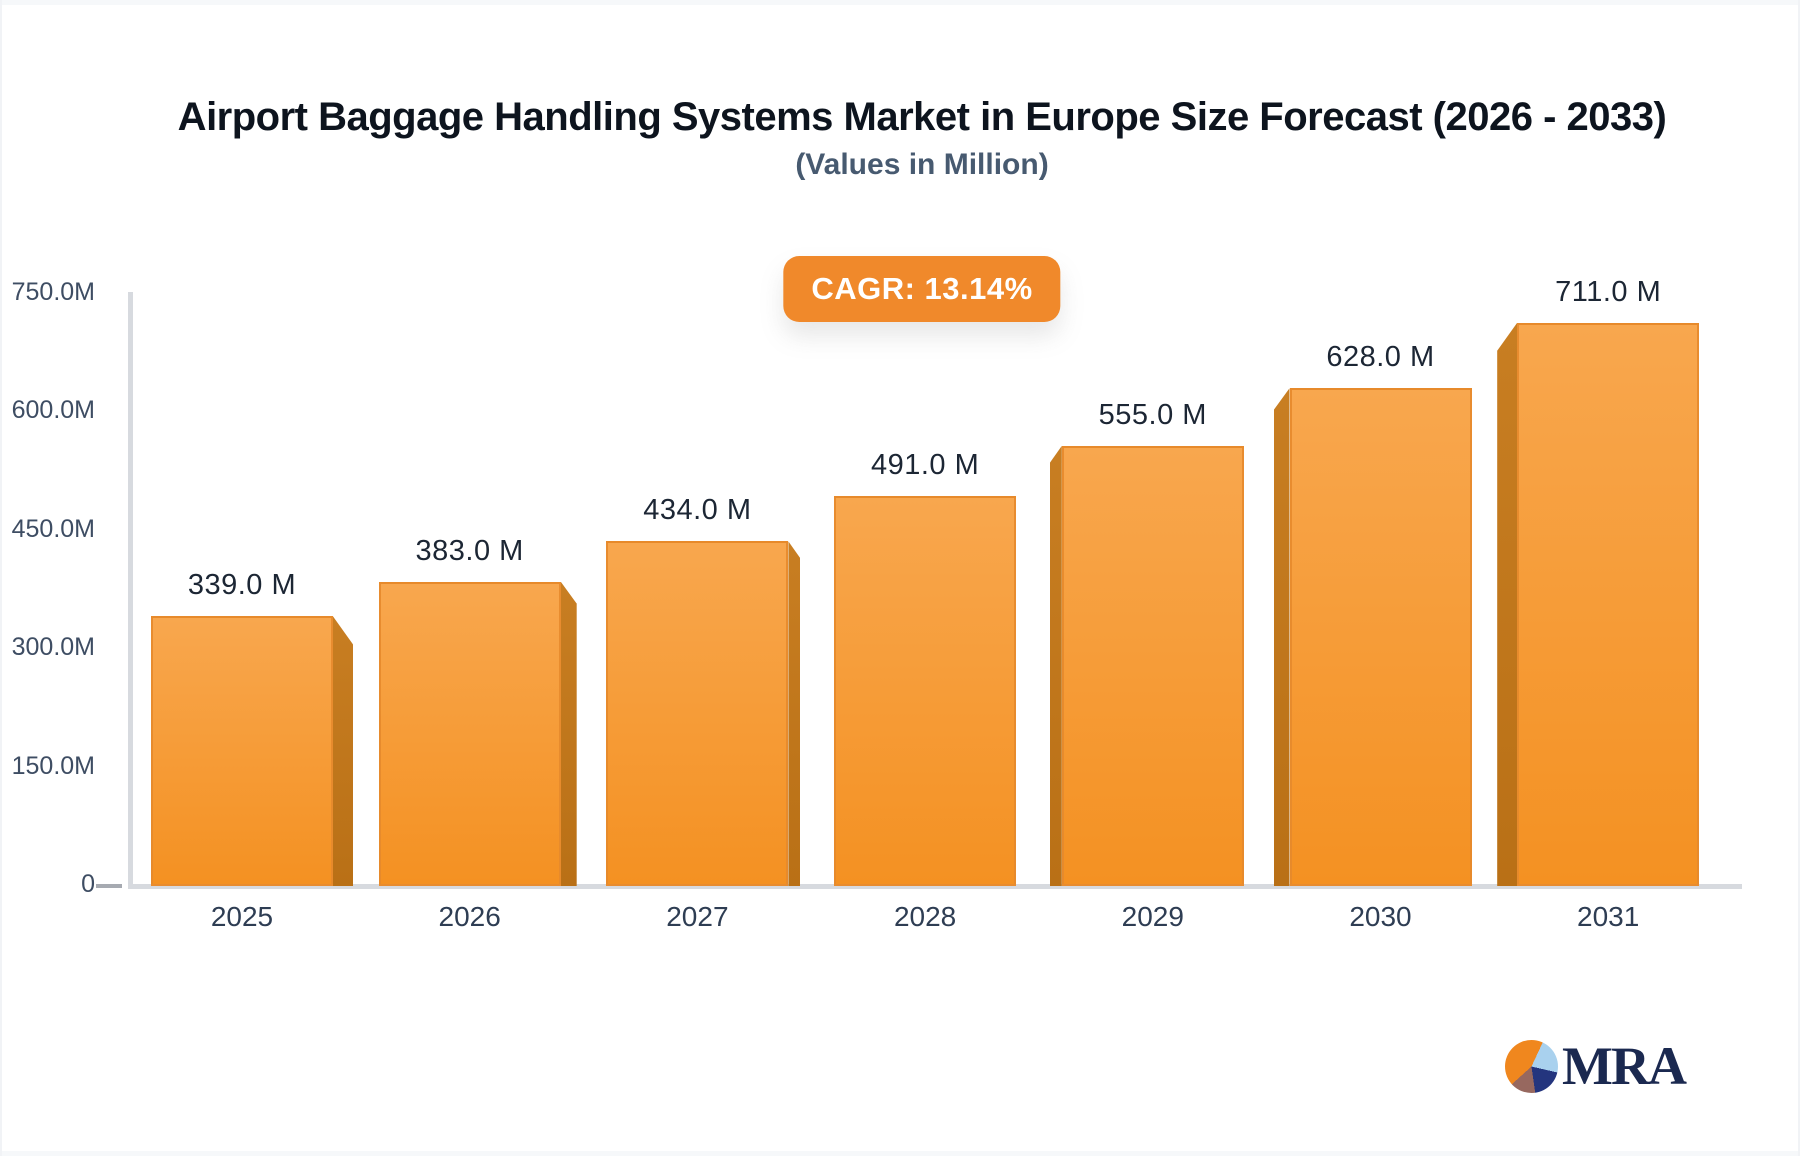  What do you see at coordinates (900, 2) in the screenshot?
I see `page-top-edge` at bounding box center [900, 2].